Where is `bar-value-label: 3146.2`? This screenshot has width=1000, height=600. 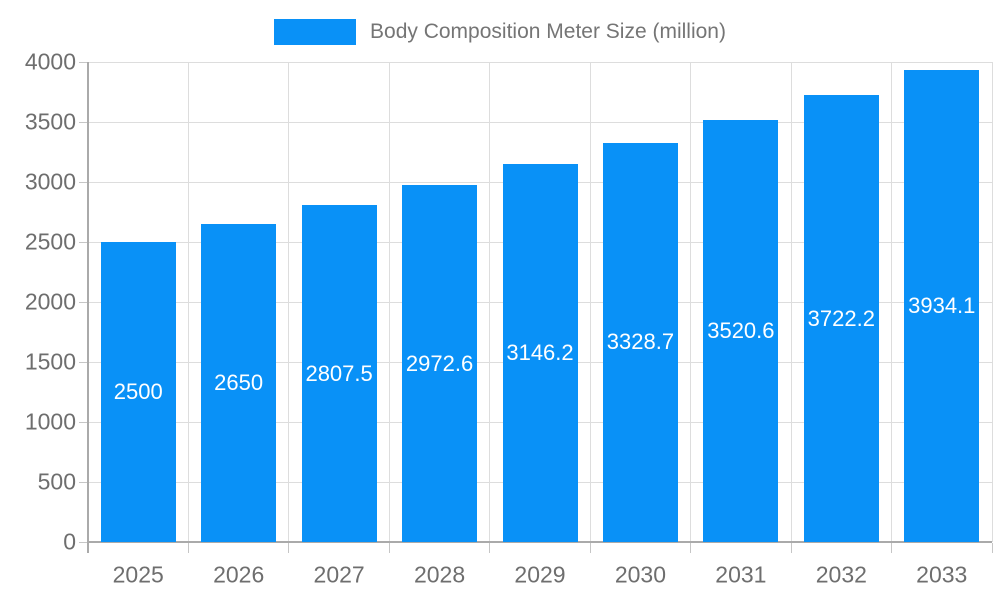
bar-value-label: 3146.2 is located at coordinates (540, 353).